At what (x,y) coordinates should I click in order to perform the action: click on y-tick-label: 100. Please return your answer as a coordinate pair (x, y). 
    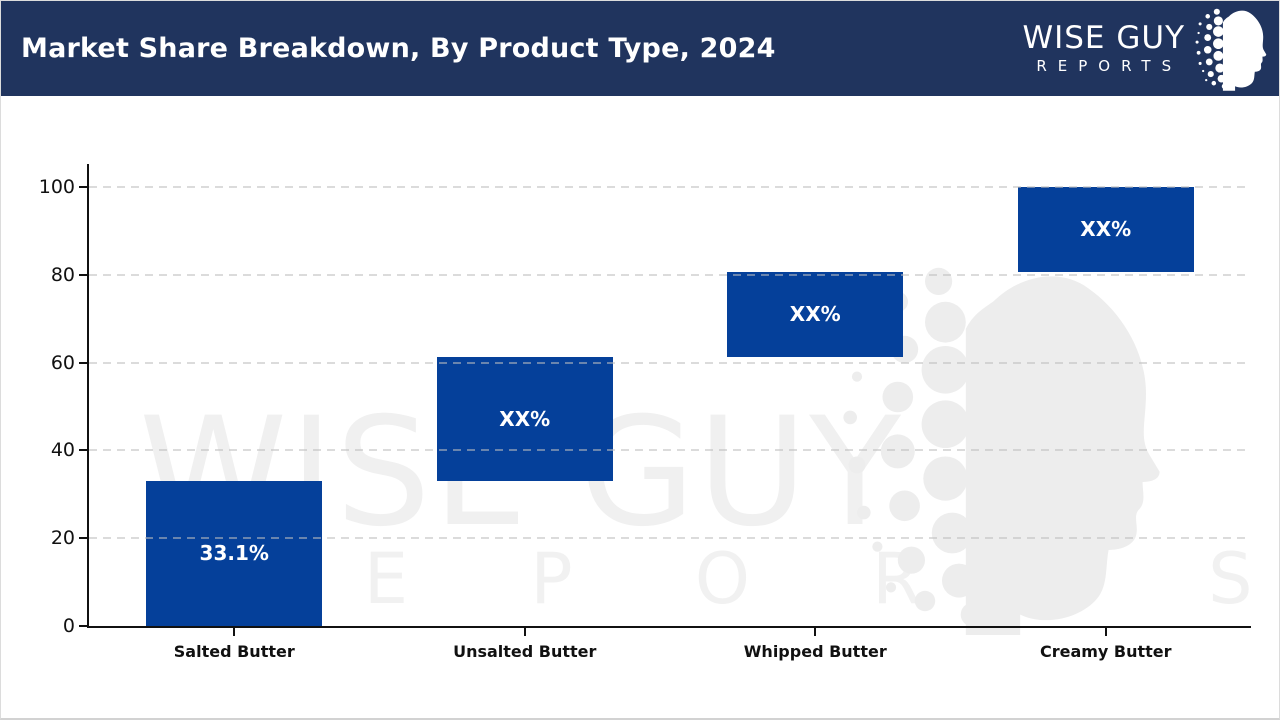
    Looking at the image, I should click on (56, 187).